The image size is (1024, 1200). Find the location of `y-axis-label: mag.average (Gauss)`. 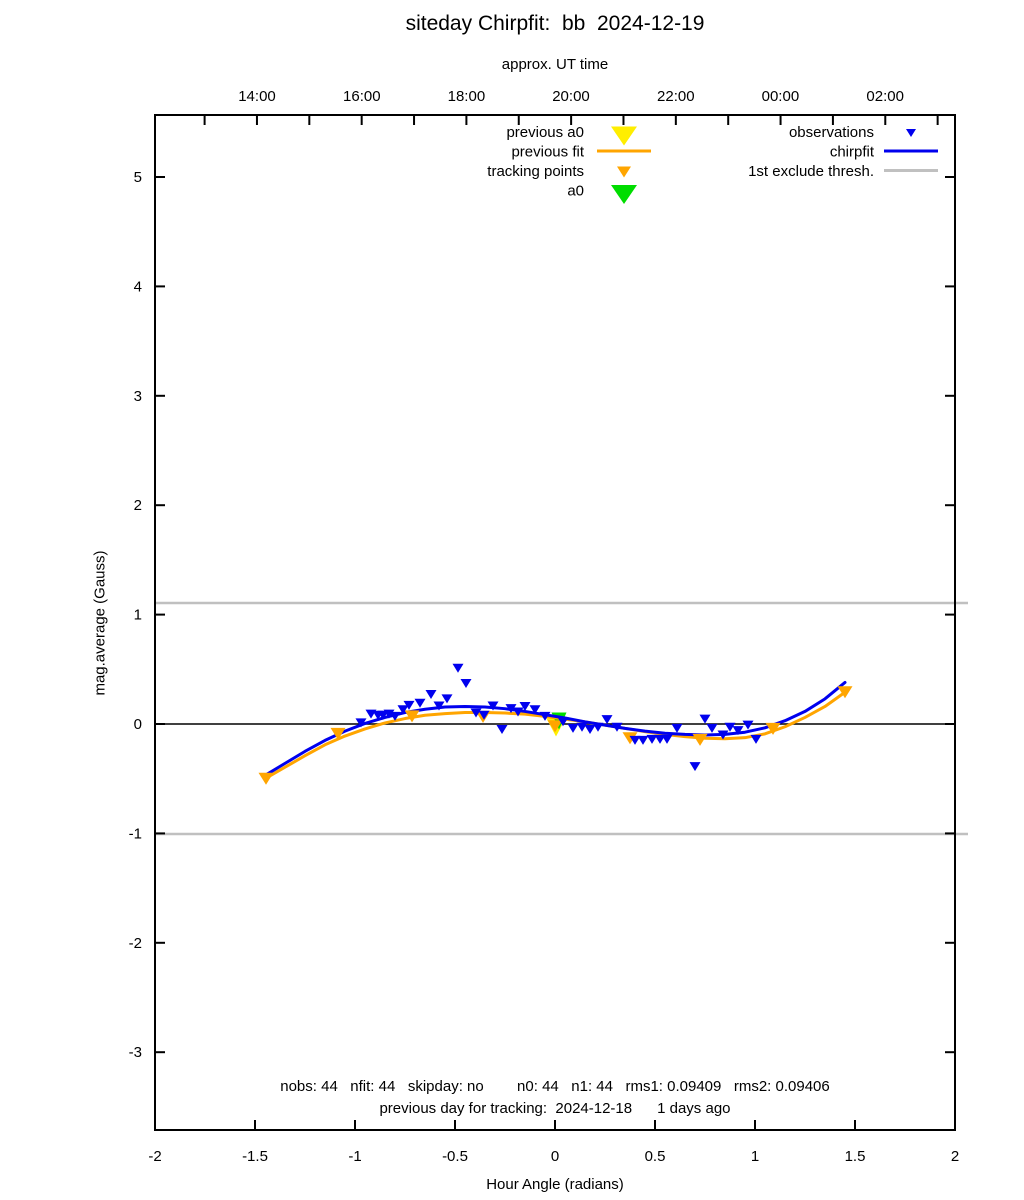

y-axis-label: mag.average (Gauss) is located at coordinates (100, 623).